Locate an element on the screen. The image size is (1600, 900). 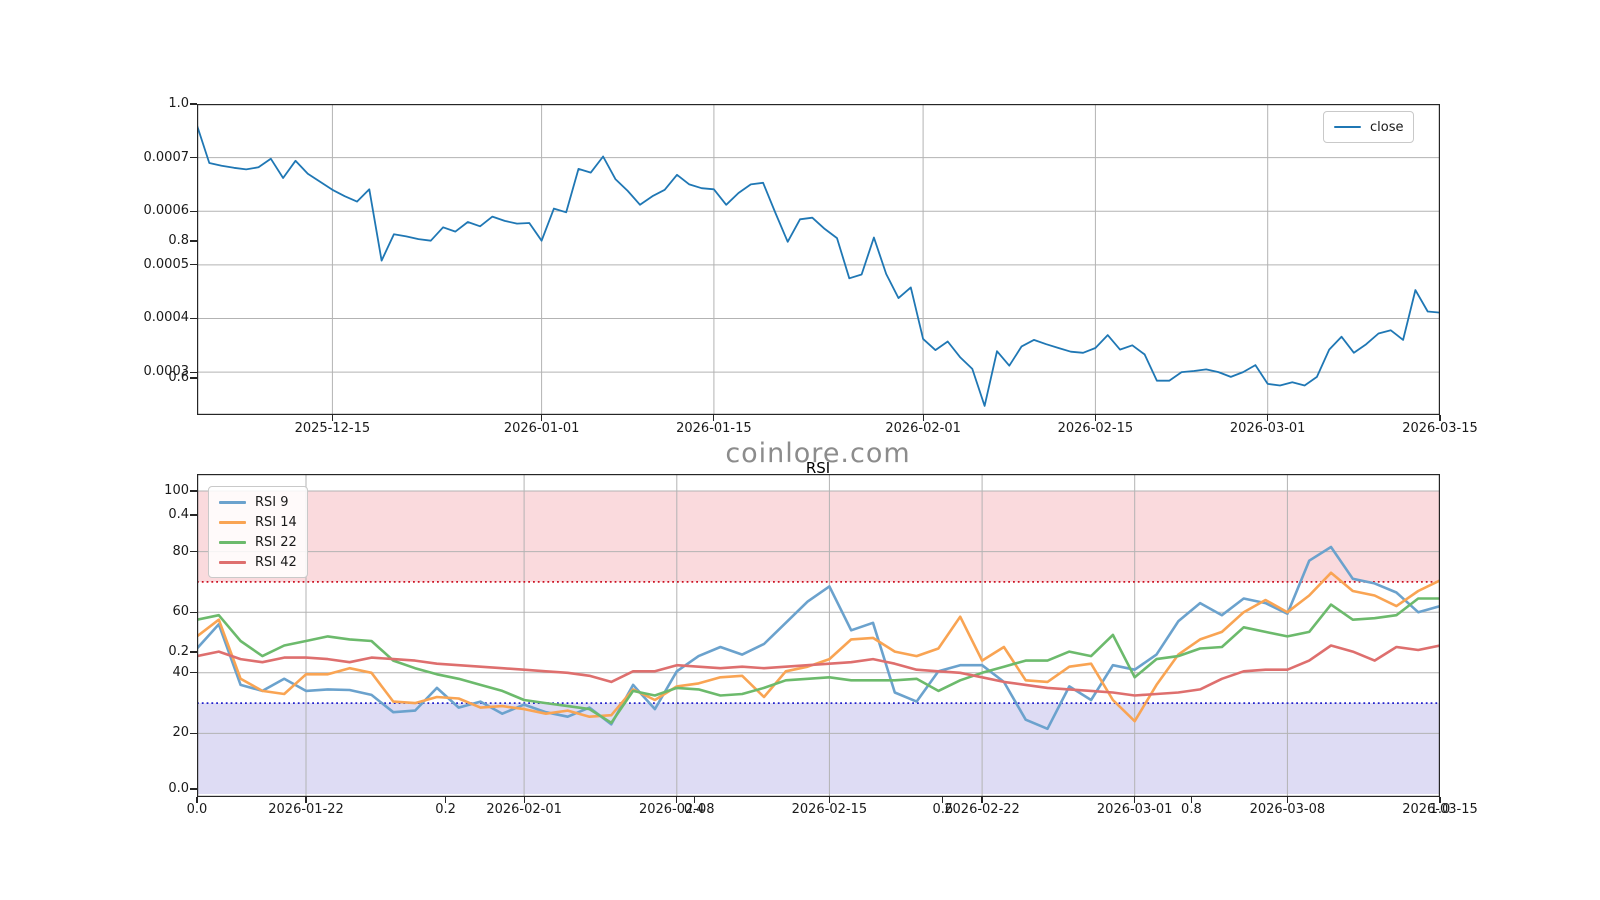
rsi-x-tick-2026-02-15: 2026-02-15 is located at coordinates (829, 809).